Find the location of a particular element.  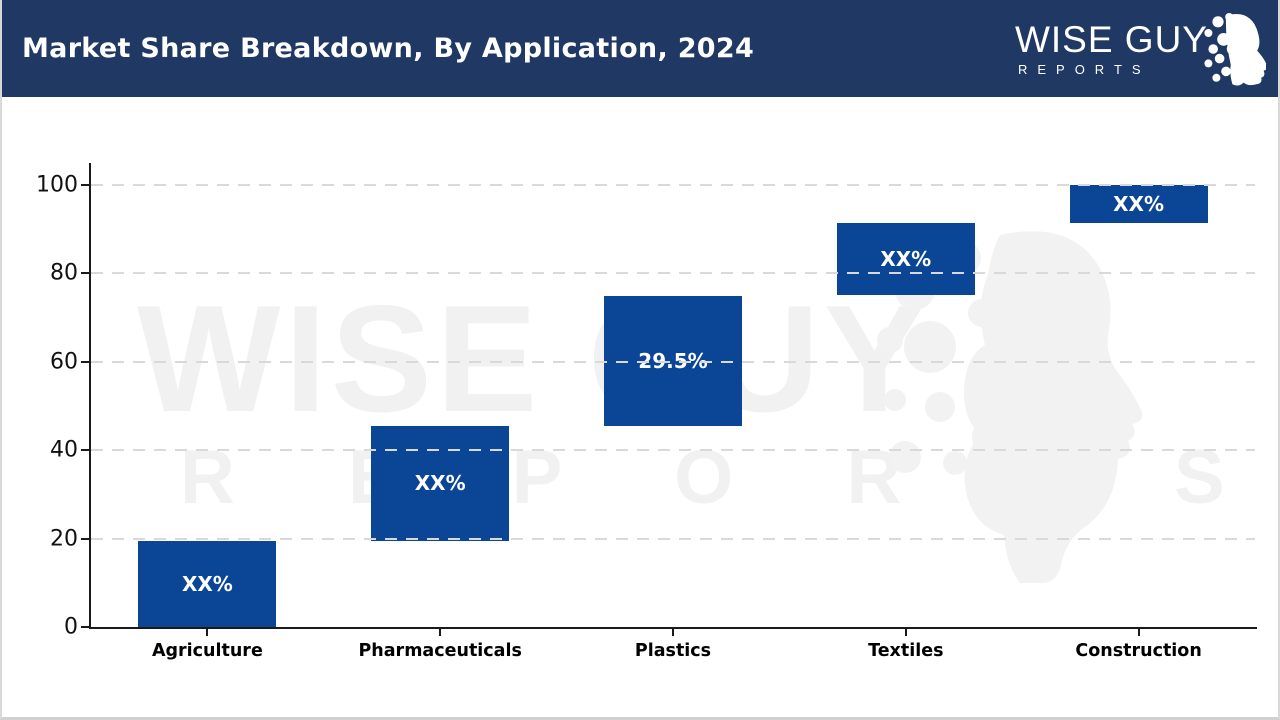

x-label-textiles: Textiles is located at coordinates (906, 651).